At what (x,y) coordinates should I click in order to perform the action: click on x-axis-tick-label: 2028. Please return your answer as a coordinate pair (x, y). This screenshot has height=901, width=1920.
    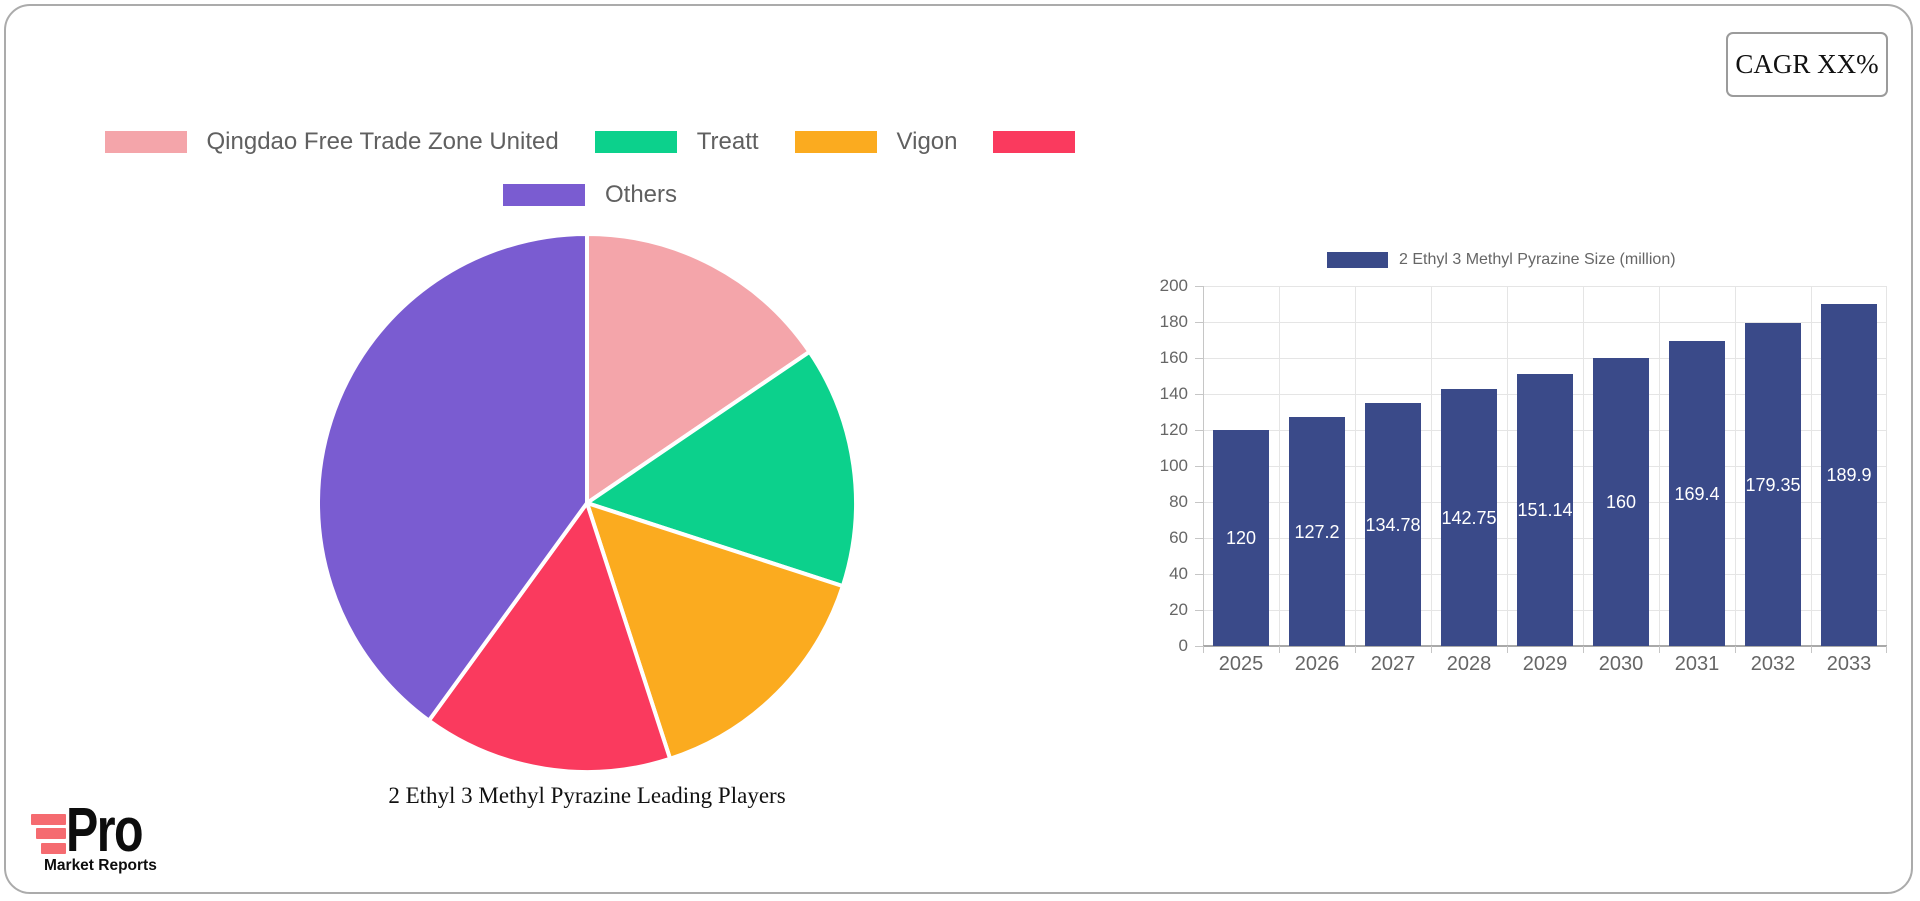
    Looking at the image, I should click on (1469, 664).